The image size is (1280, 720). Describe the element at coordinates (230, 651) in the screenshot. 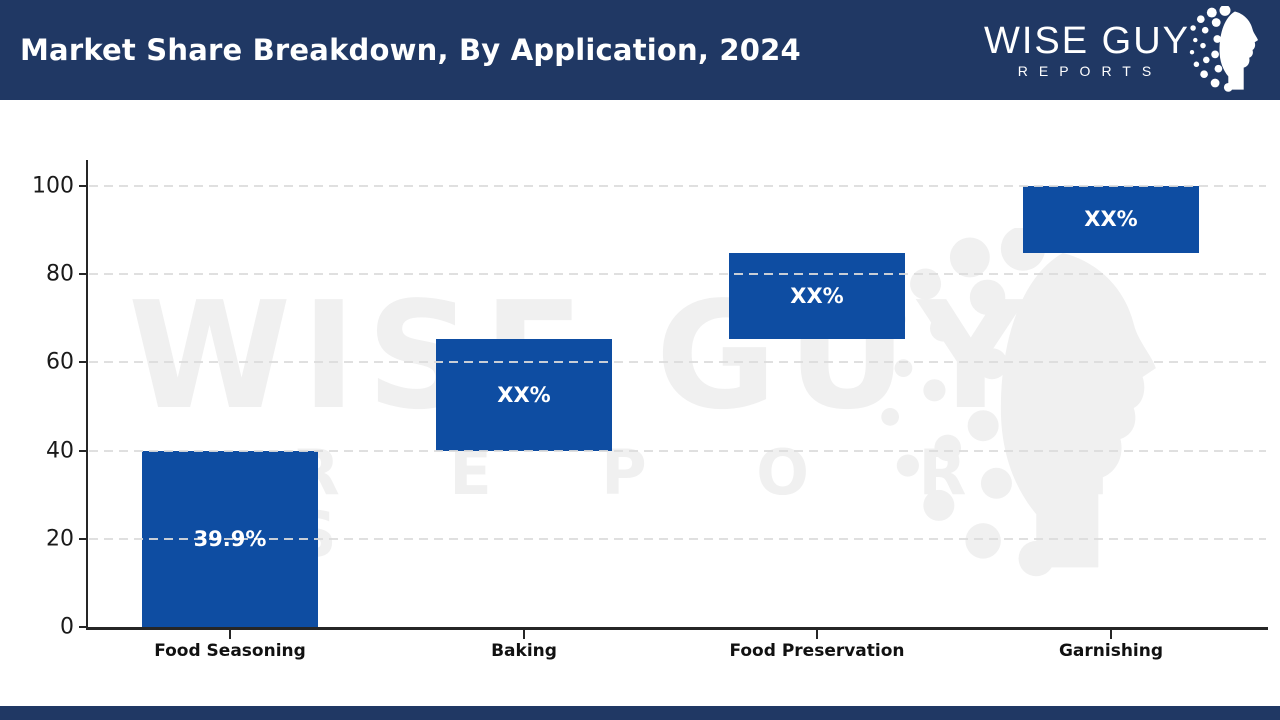

I see `x-axis-category-label: Food Seasoning` at that location.